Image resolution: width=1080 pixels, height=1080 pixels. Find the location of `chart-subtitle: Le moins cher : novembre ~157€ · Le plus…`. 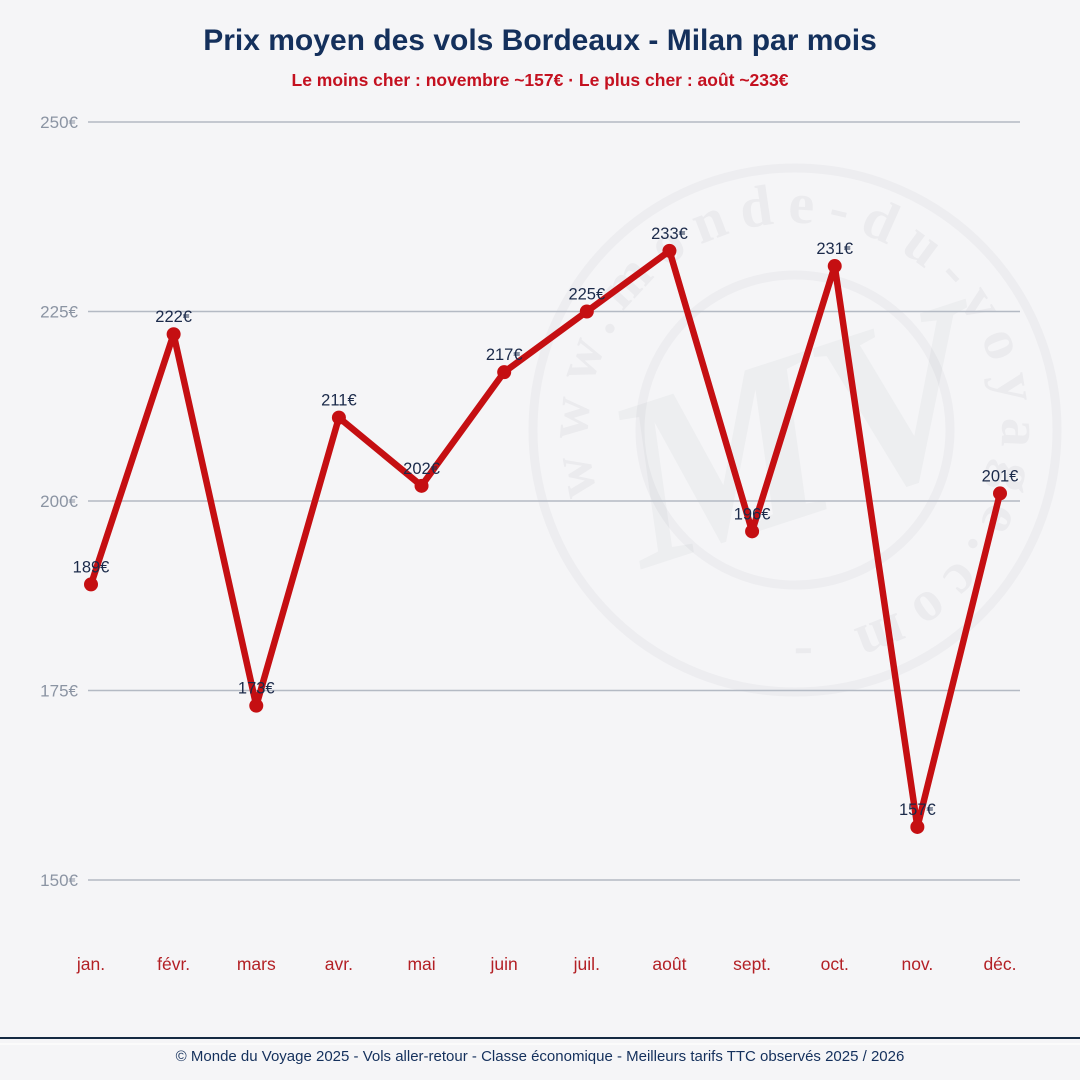

chart-subtitle: Le moins cher : novembre ~157€ · Le plus… is located at coordinates (540, 80).